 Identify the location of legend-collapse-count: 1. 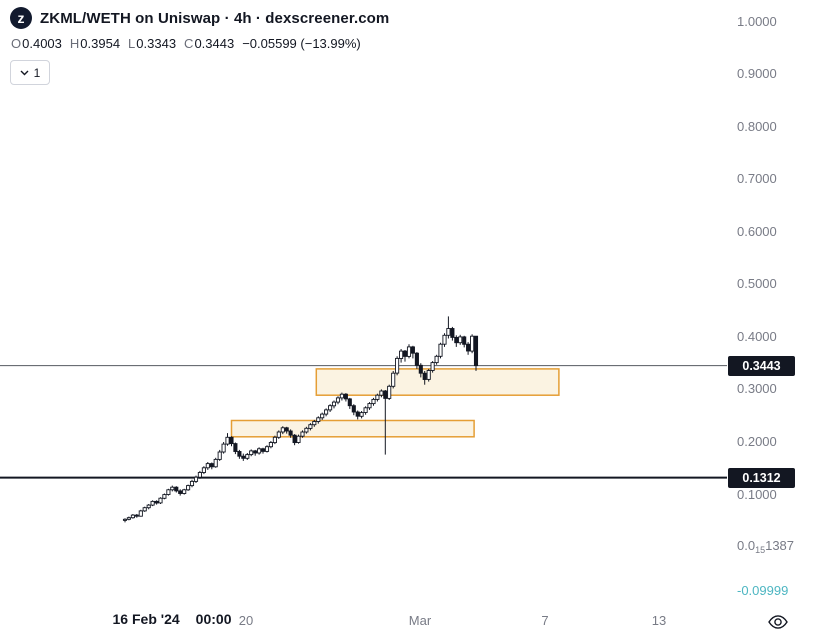
(37, 72).